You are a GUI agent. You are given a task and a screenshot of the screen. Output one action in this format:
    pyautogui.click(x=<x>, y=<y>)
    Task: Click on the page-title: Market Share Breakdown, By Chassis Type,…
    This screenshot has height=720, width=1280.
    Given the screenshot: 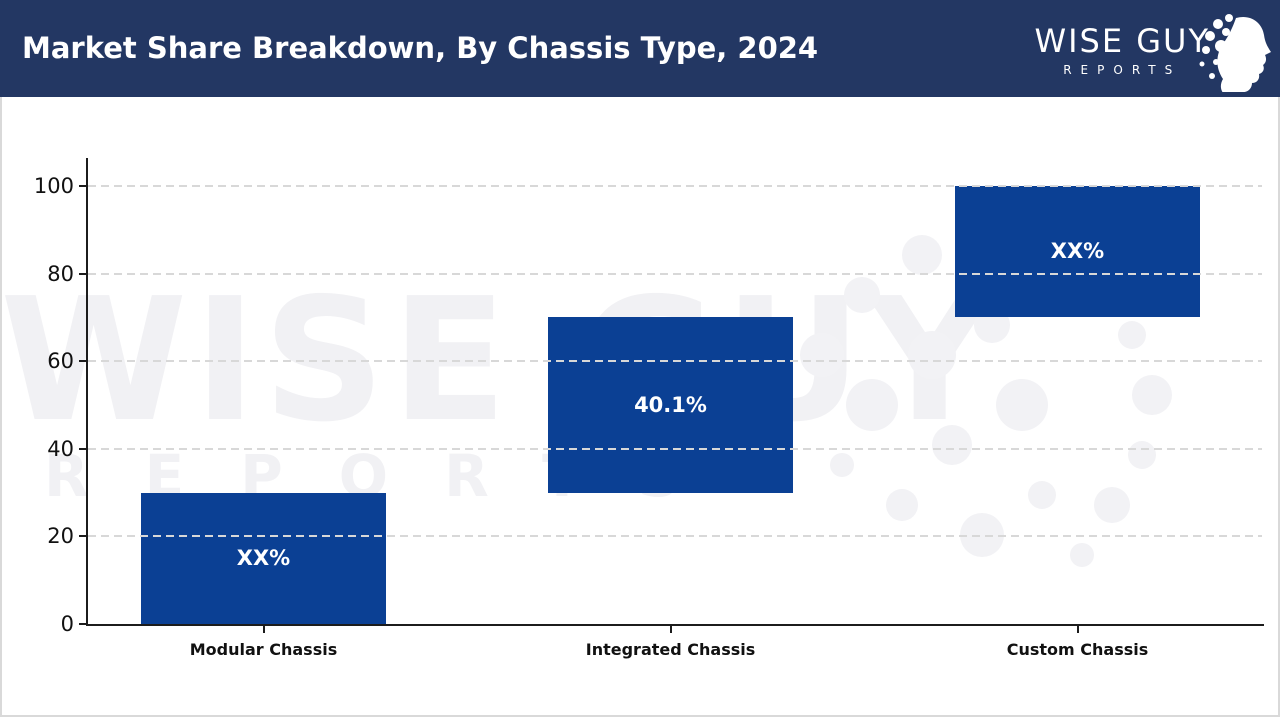 What is the action you would take?
    pyautogui.click(x=420, y=48)
    